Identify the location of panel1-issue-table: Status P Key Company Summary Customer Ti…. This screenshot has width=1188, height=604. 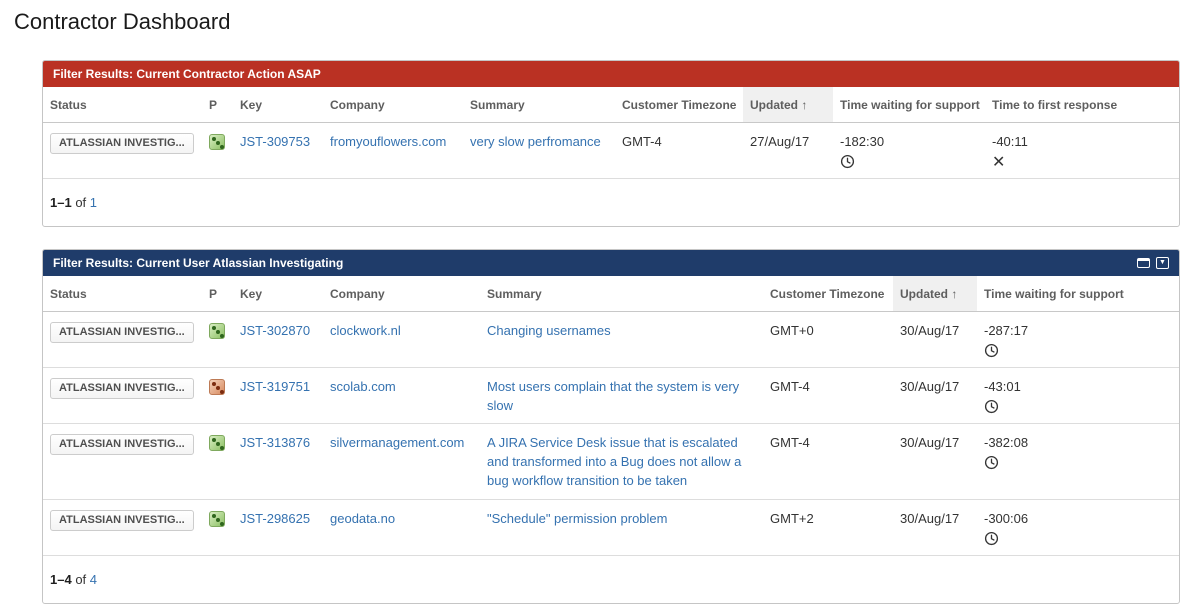
(611, 133).